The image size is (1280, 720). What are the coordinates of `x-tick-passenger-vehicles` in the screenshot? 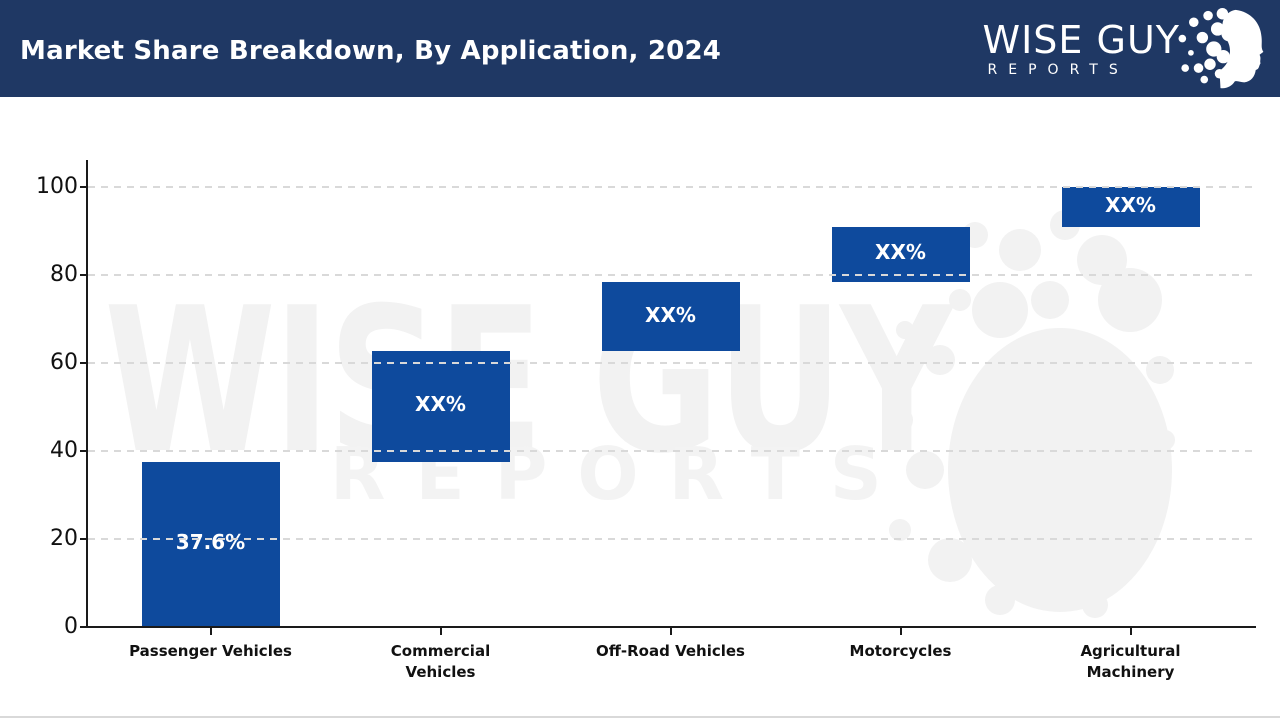 It's located at (210, 631).